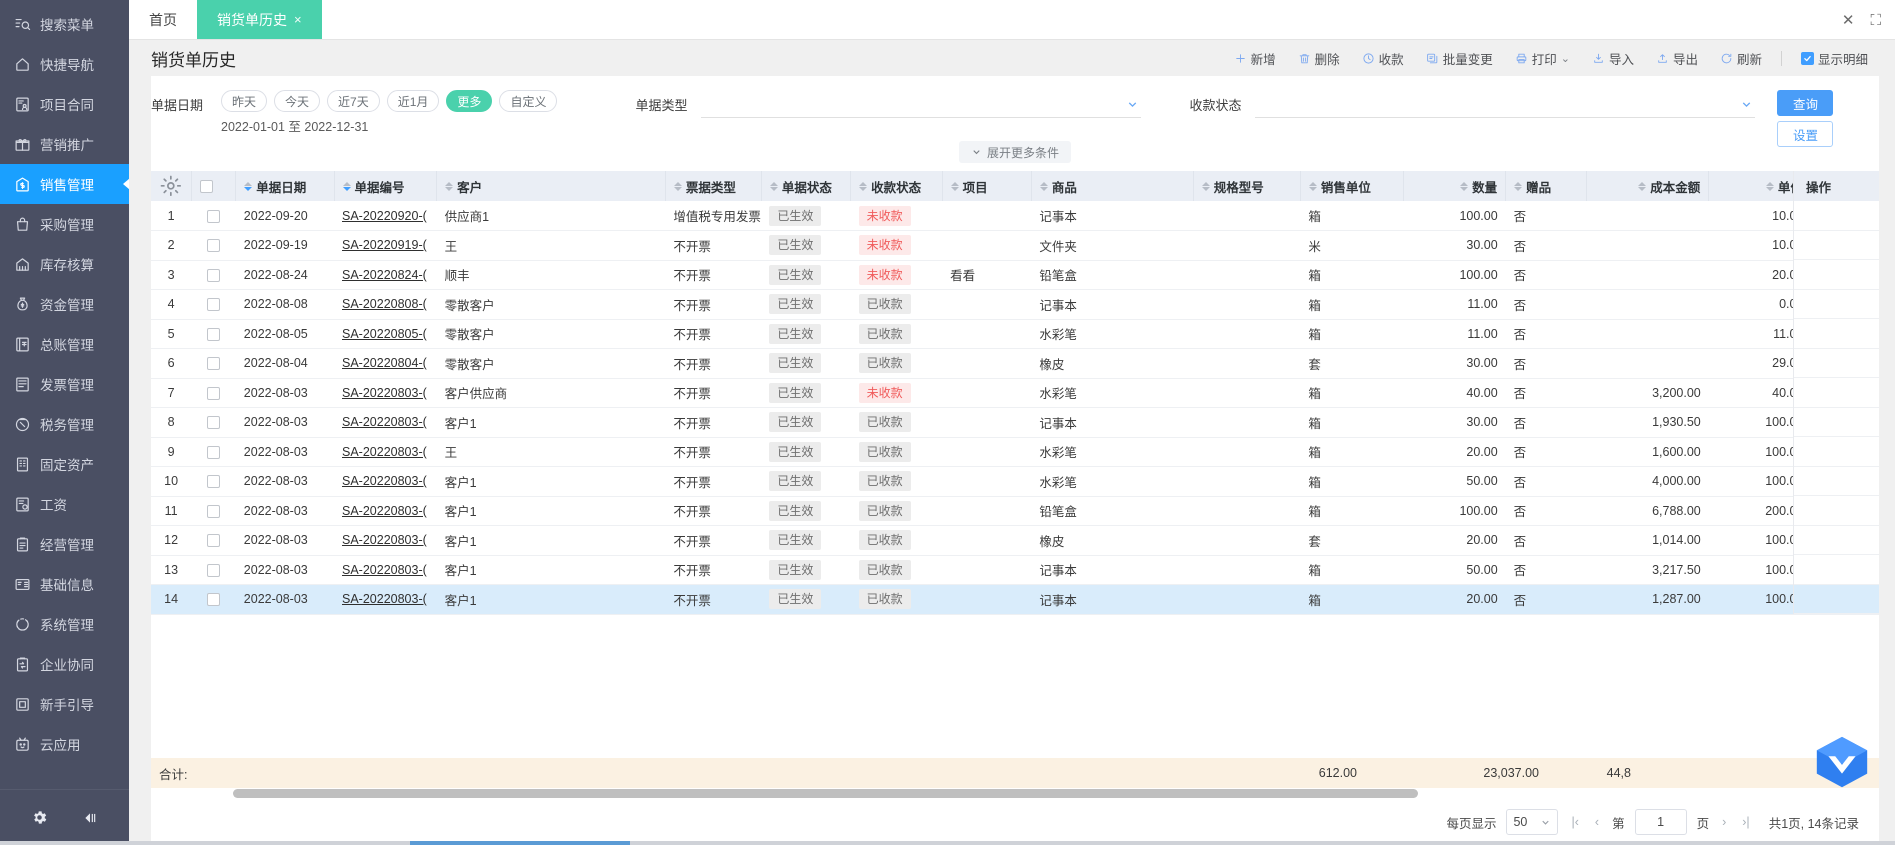 This screenshot has height=845, width=1895. Describe the element at coordinates (1805, 103) in the screenshot. I see `query-button: 查询` at that location.